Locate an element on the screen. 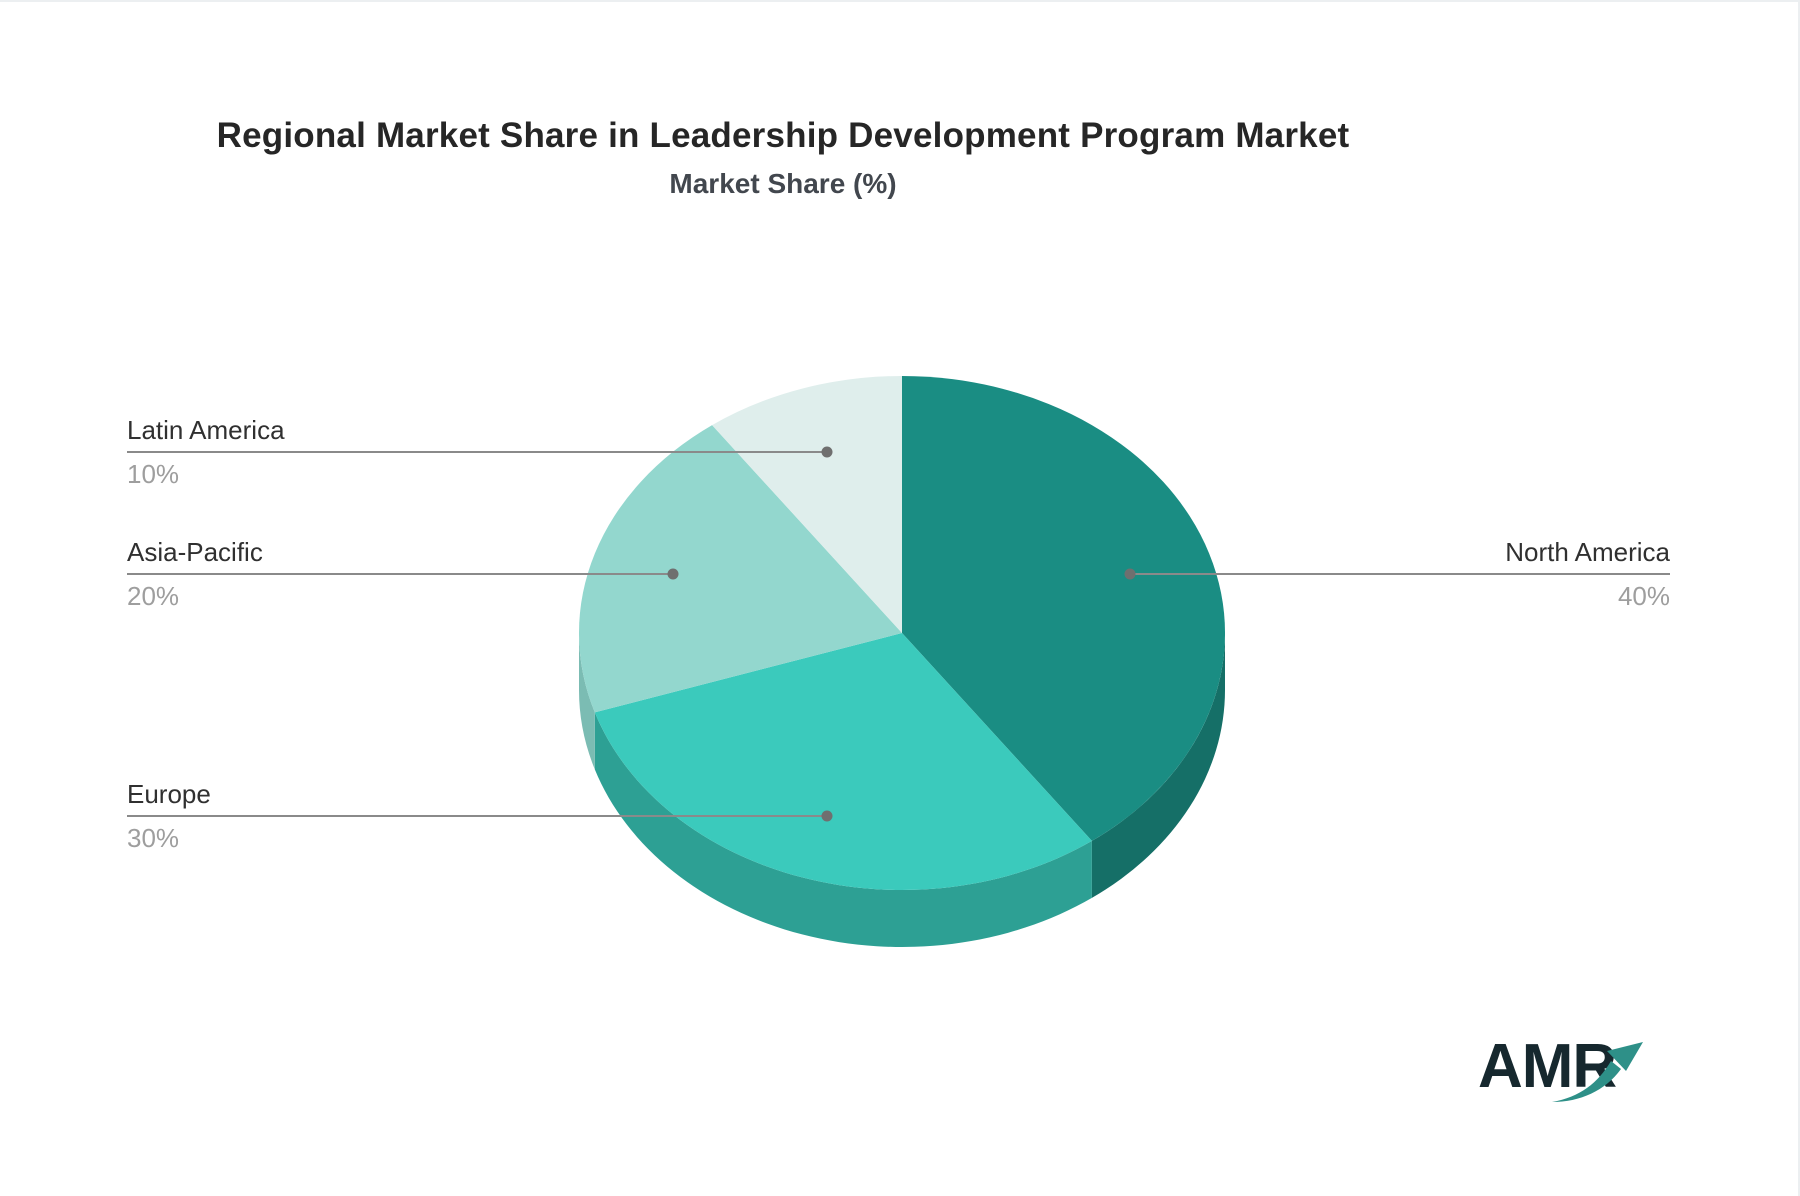  chart-subtitle: Market Share (%) is located at coordinates (783, 183).